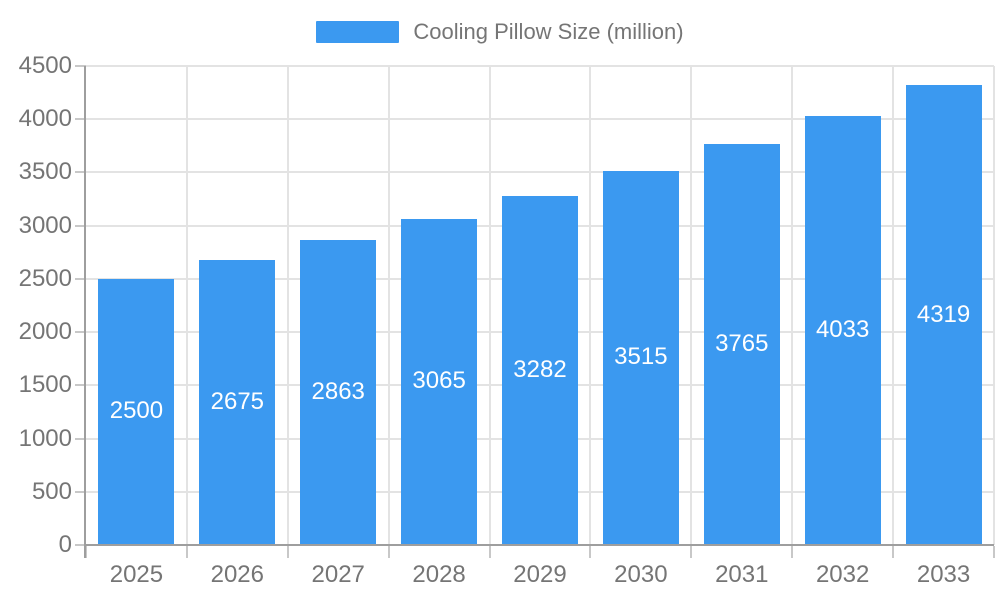 This screenshot has height=600, width=1000. I want to click on x-axis-label-2027: 2027, so click(338, 574).